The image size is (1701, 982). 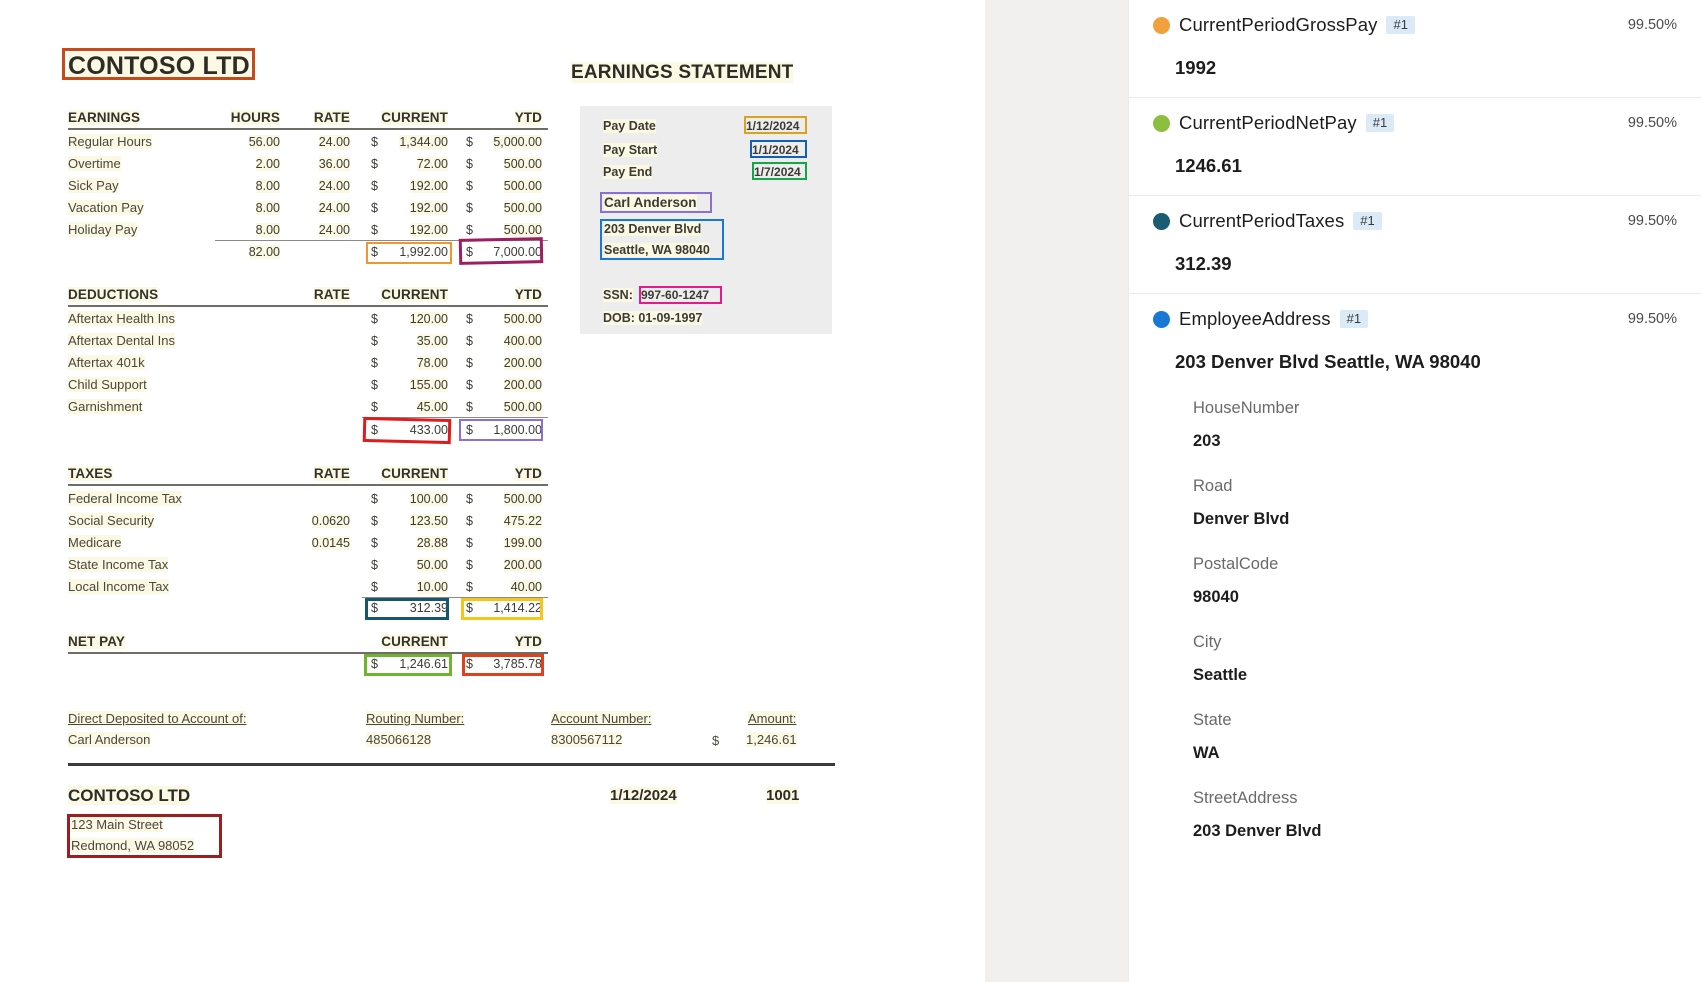 What do you see at coordinates (1435, 737) in the screenshot?
I see `subfield: State WA` at bounding box center [1435, 737].